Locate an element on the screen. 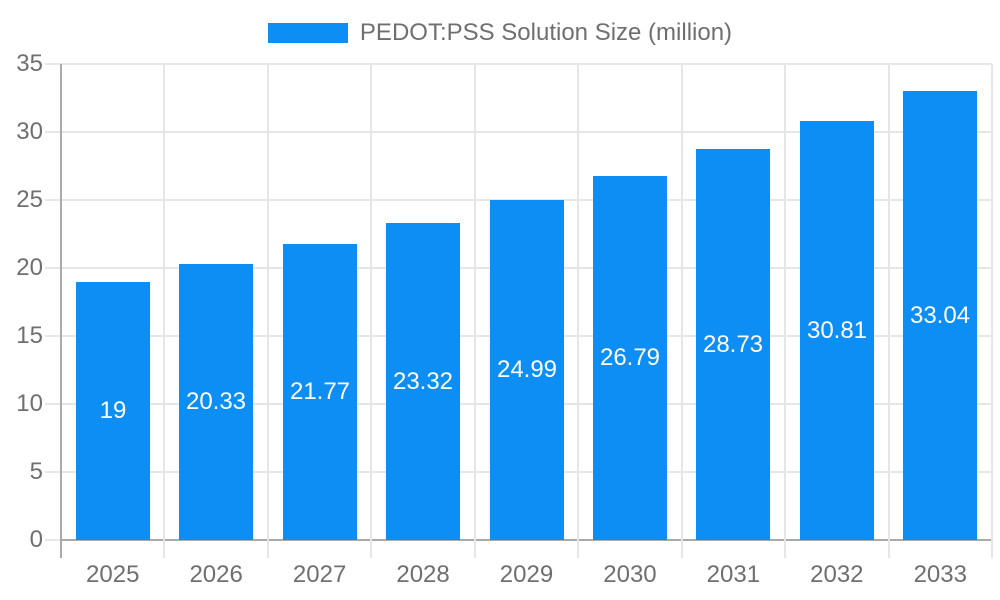 The width and height of the screenshot is (1000, 600). bar-2027: 21.77 is located at coordinates (320, 392).